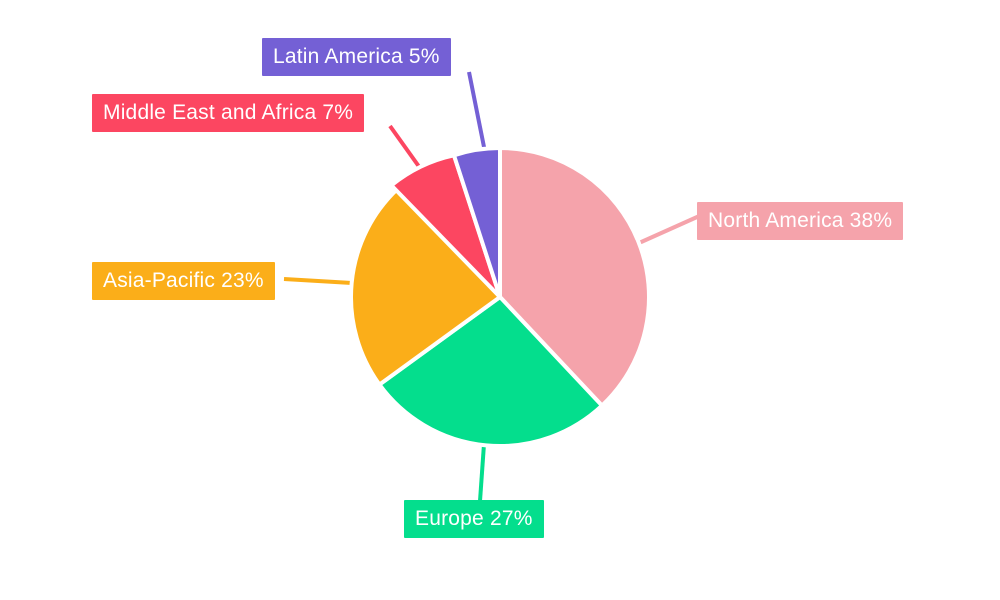  I want to click on pie-slice-latin-america, so click(476, 222).